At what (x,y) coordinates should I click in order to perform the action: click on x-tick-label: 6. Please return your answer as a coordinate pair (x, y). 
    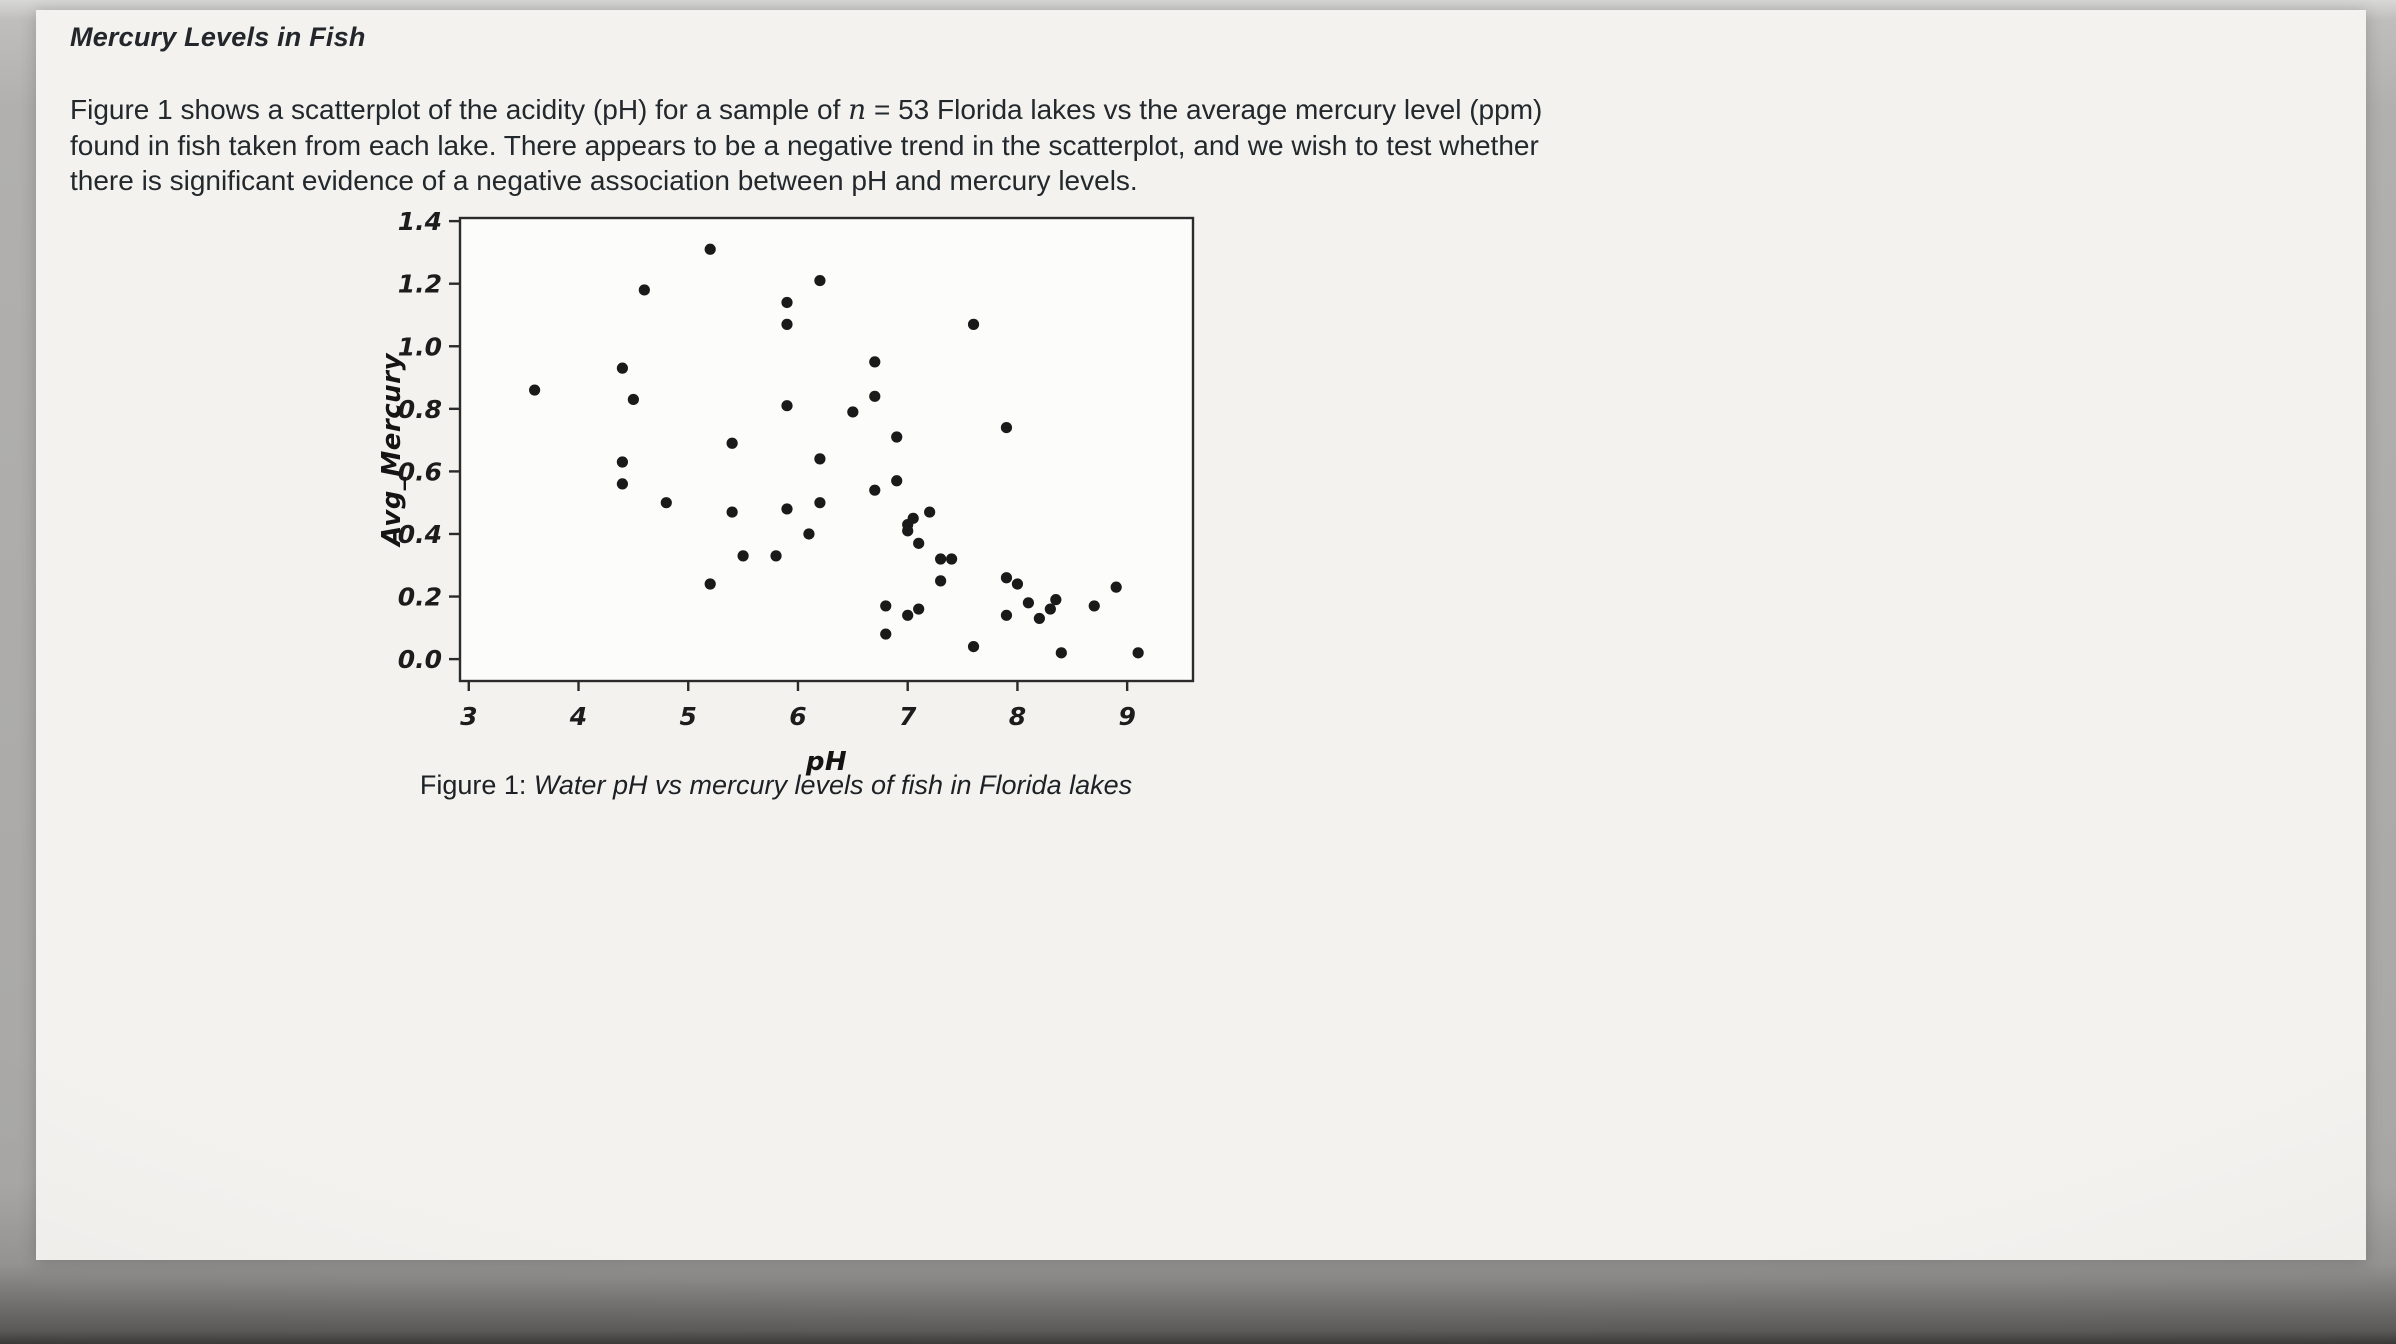
    Looking at the image, I should click on (797, 716).